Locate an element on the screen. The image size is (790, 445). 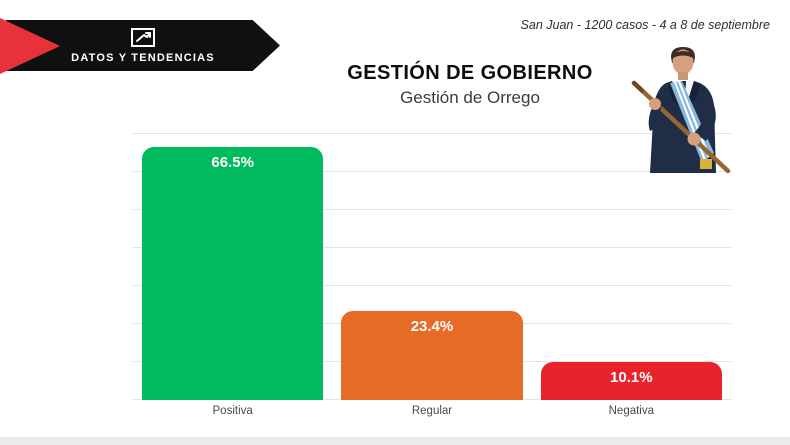
bar-positiva: 66.5% is located at coordinates (232, 273).